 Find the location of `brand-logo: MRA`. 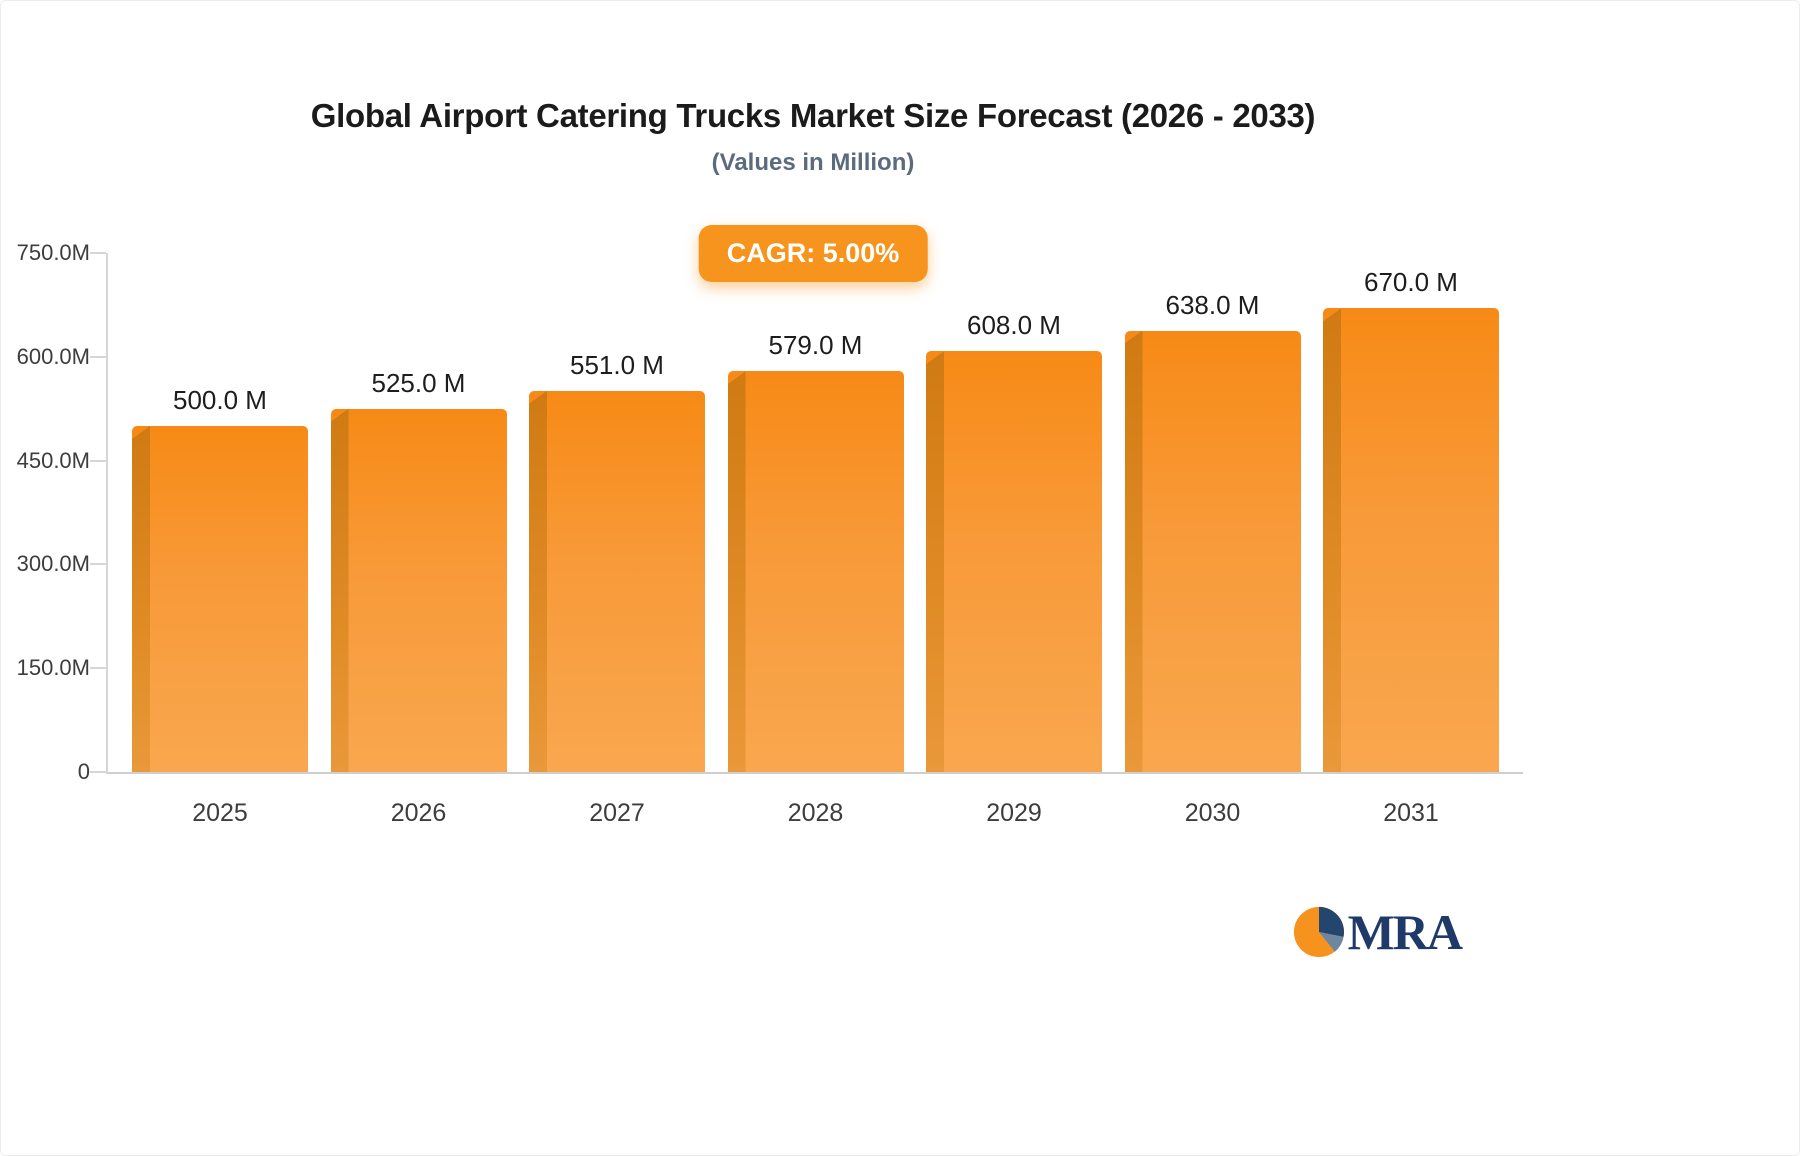

brand-logo: MRA is located at coordinates (1377, 932).